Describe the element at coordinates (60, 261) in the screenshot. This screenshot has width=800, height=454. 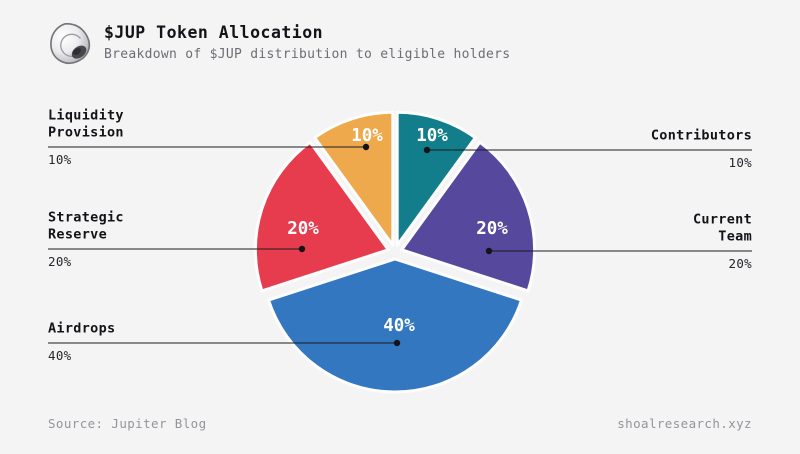
I see `callout-value-strategic-reserve: 20%` at that location.